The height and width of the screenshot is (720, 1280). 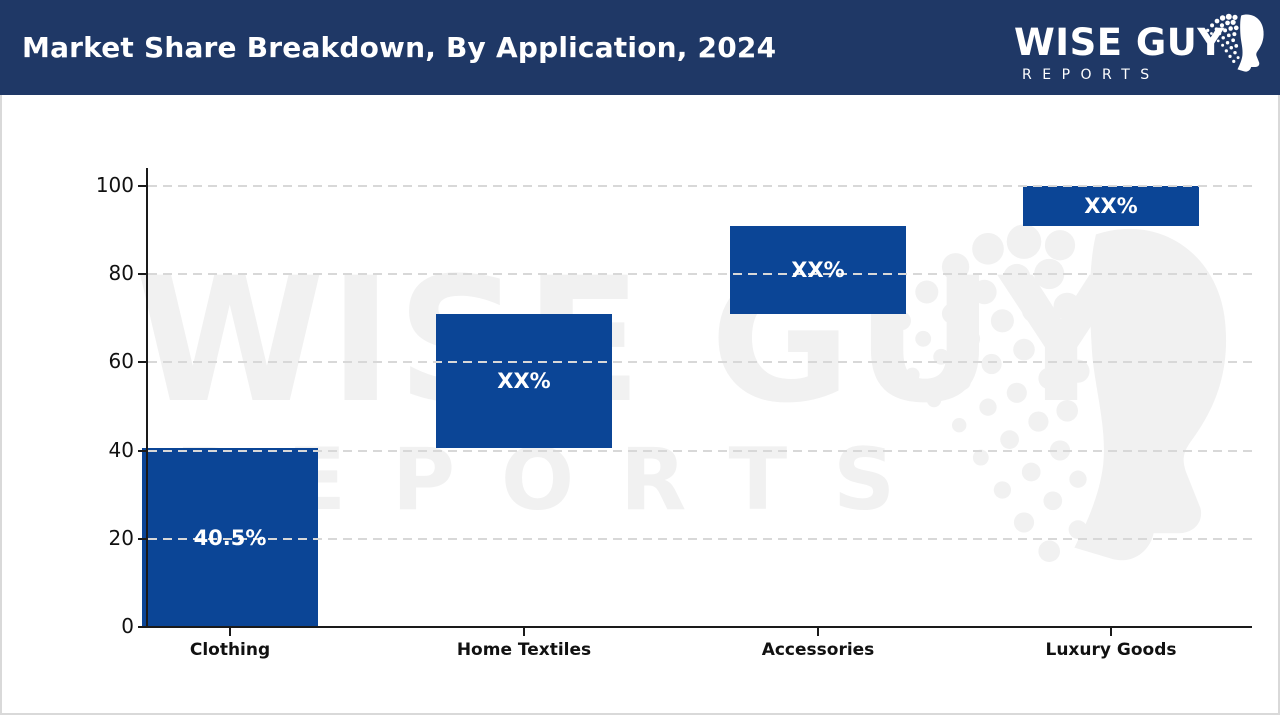 What do you see at coordinates (230, 650) in the screenshot?
I see `x-axis-category-label: Clothing` at bounding box center [230, 650].